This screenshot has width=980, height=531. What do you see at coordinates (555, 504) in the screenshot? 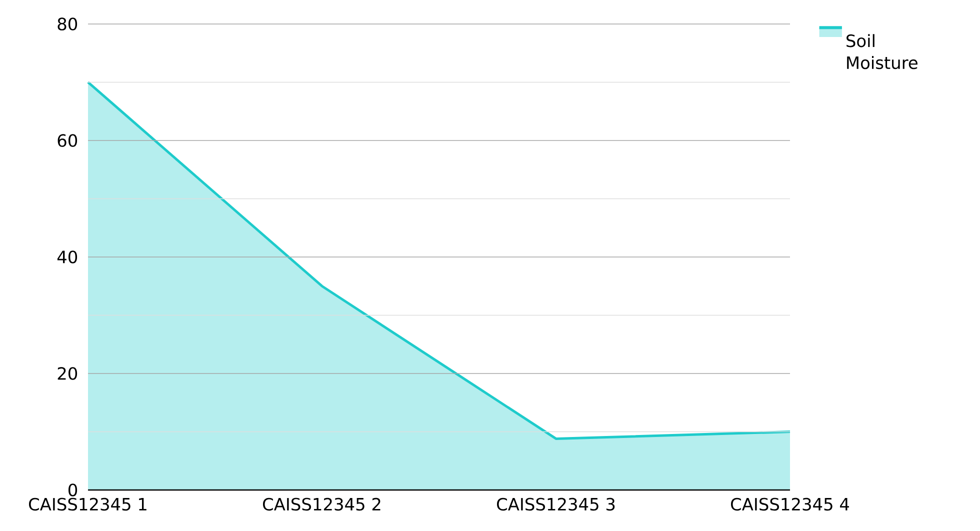
I see `x-tick-label: CAISS12345 3` at bounding box center [555, 504].